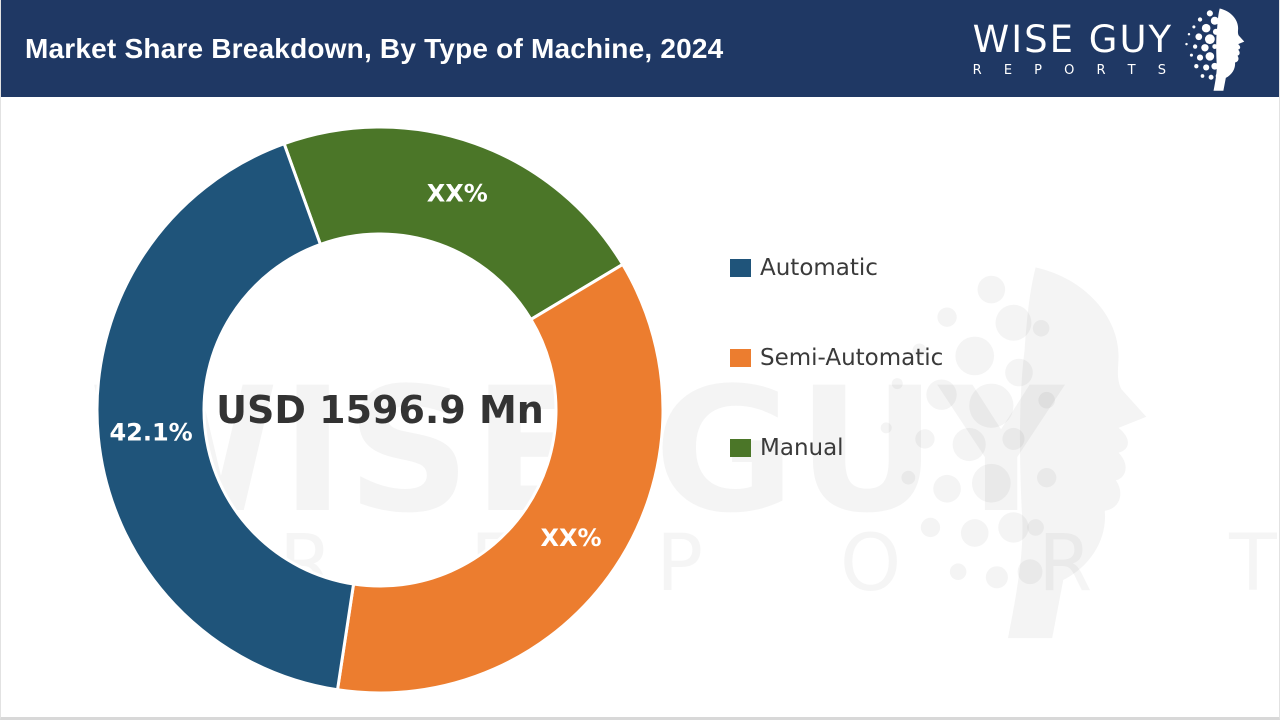 The image size is (1280, 720). I want to click on donut-center-value: USD 1596.9 Mn, so click(380, 410).